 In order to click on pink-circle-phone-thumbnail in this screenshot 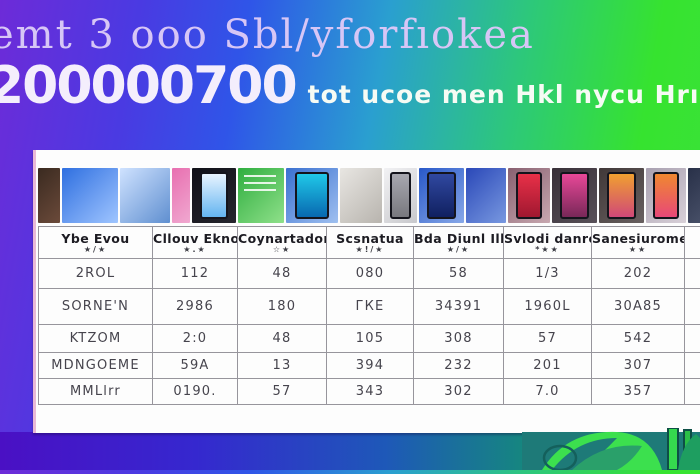, I will do `click(574, 195)`.